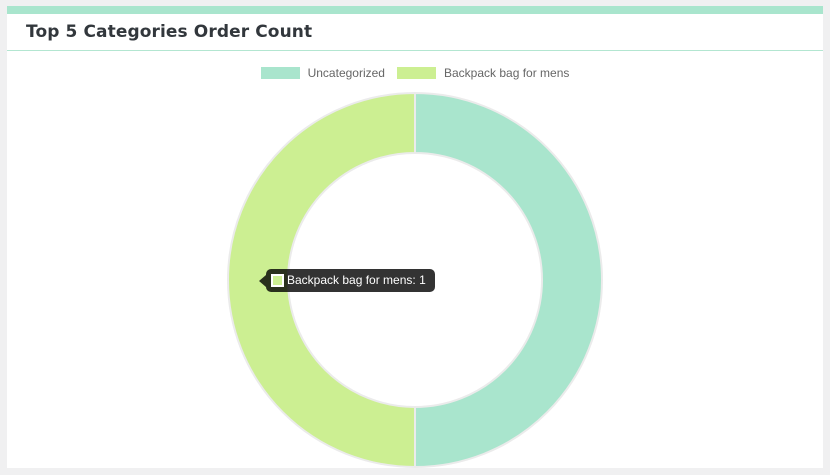 The image size is (830, 475). What do you see at coordinates (346, 73) in the screenshot?
I see `legend-label-uncategorized: Uncategorized` at bounding box center [346, 73].